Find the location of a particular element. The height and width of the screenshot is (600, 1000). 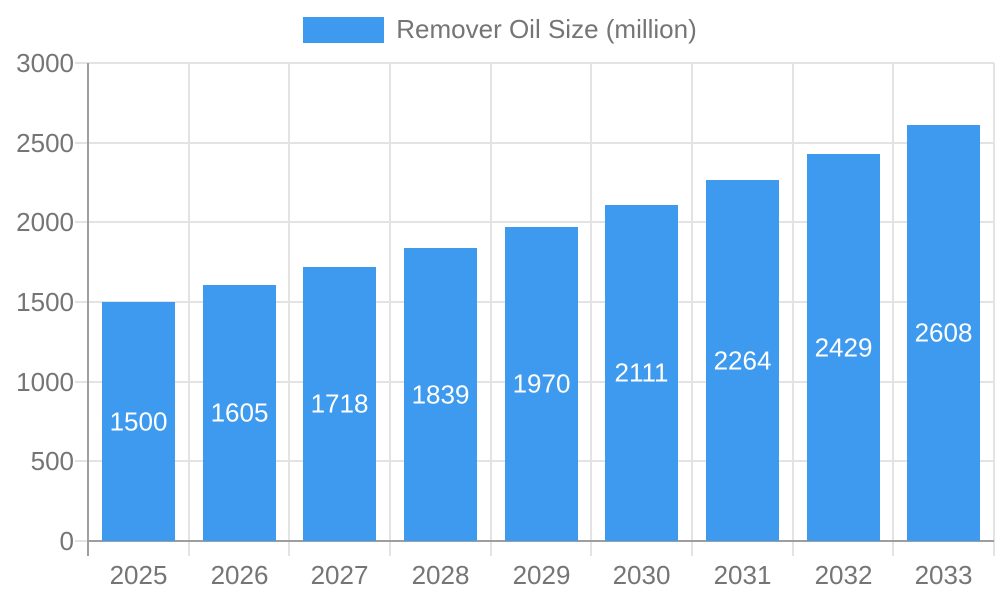

bar-value-label: 2264 is located at coordinates (742, 360).